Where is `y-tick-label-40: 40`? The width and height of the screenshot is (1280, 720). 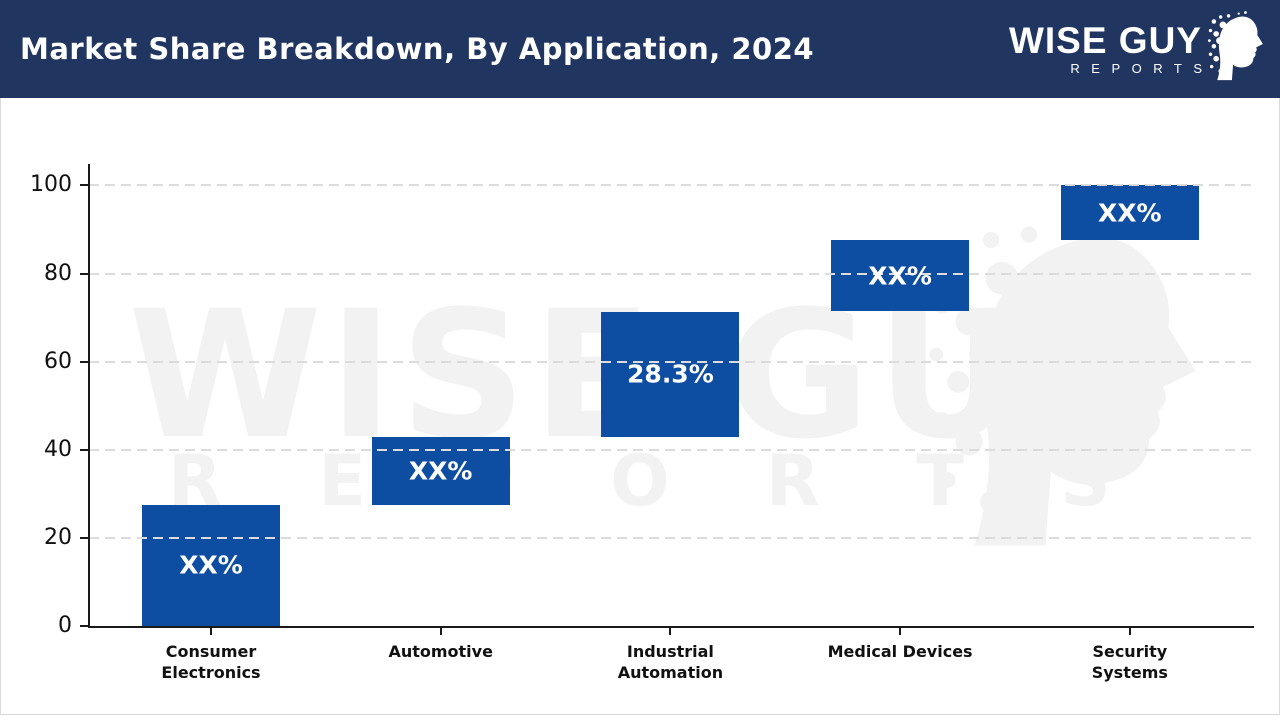 y-tick-label-40: 40 is located at coordinates (58, 449).